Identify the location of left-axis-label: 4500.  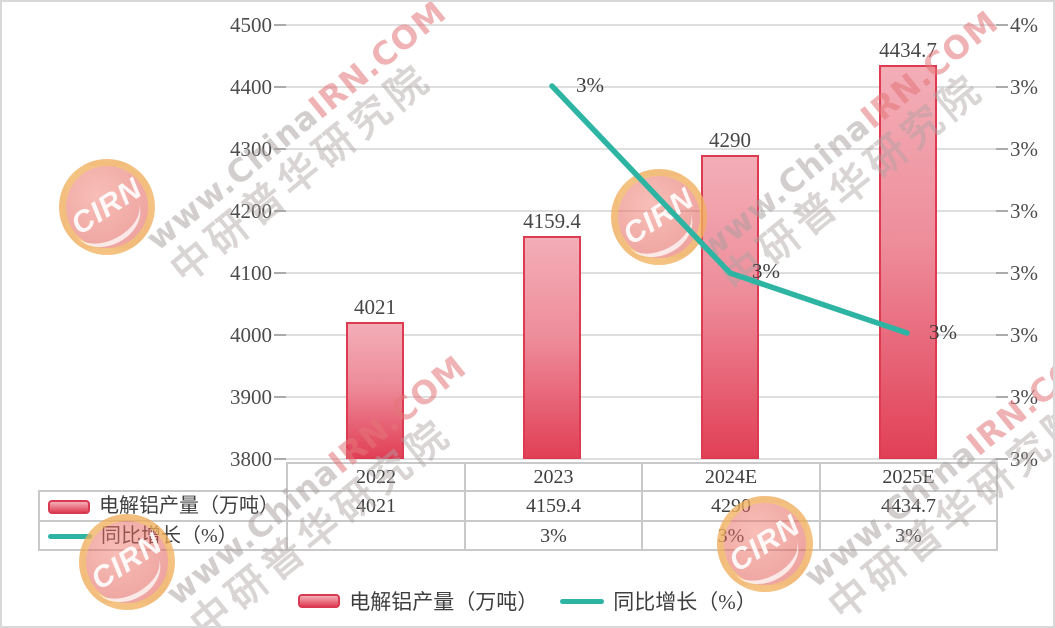
(251, 25).